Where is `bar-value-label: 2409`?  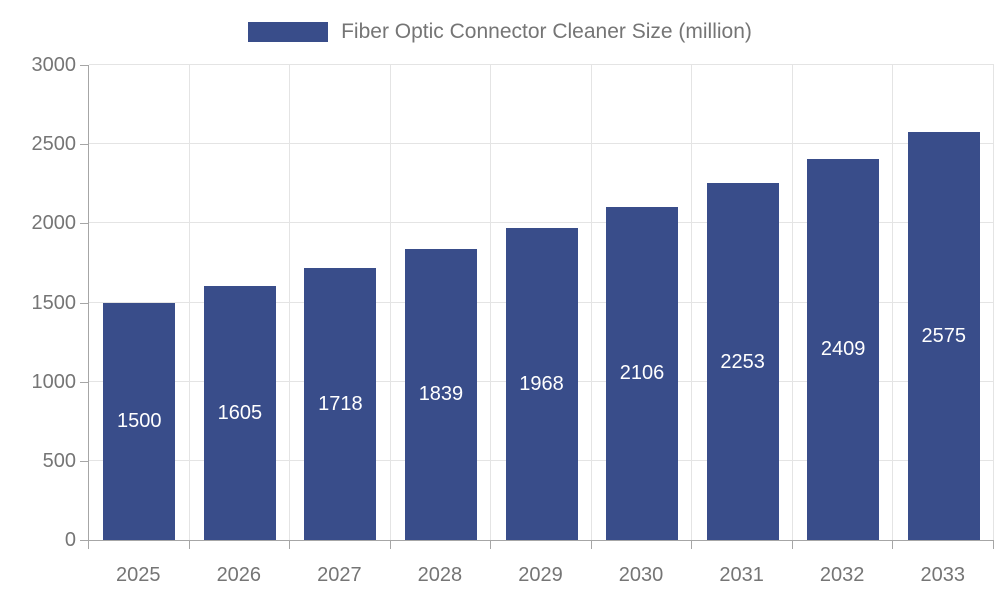 bar-value-label: 2409 is located at coordinates (843, 349).